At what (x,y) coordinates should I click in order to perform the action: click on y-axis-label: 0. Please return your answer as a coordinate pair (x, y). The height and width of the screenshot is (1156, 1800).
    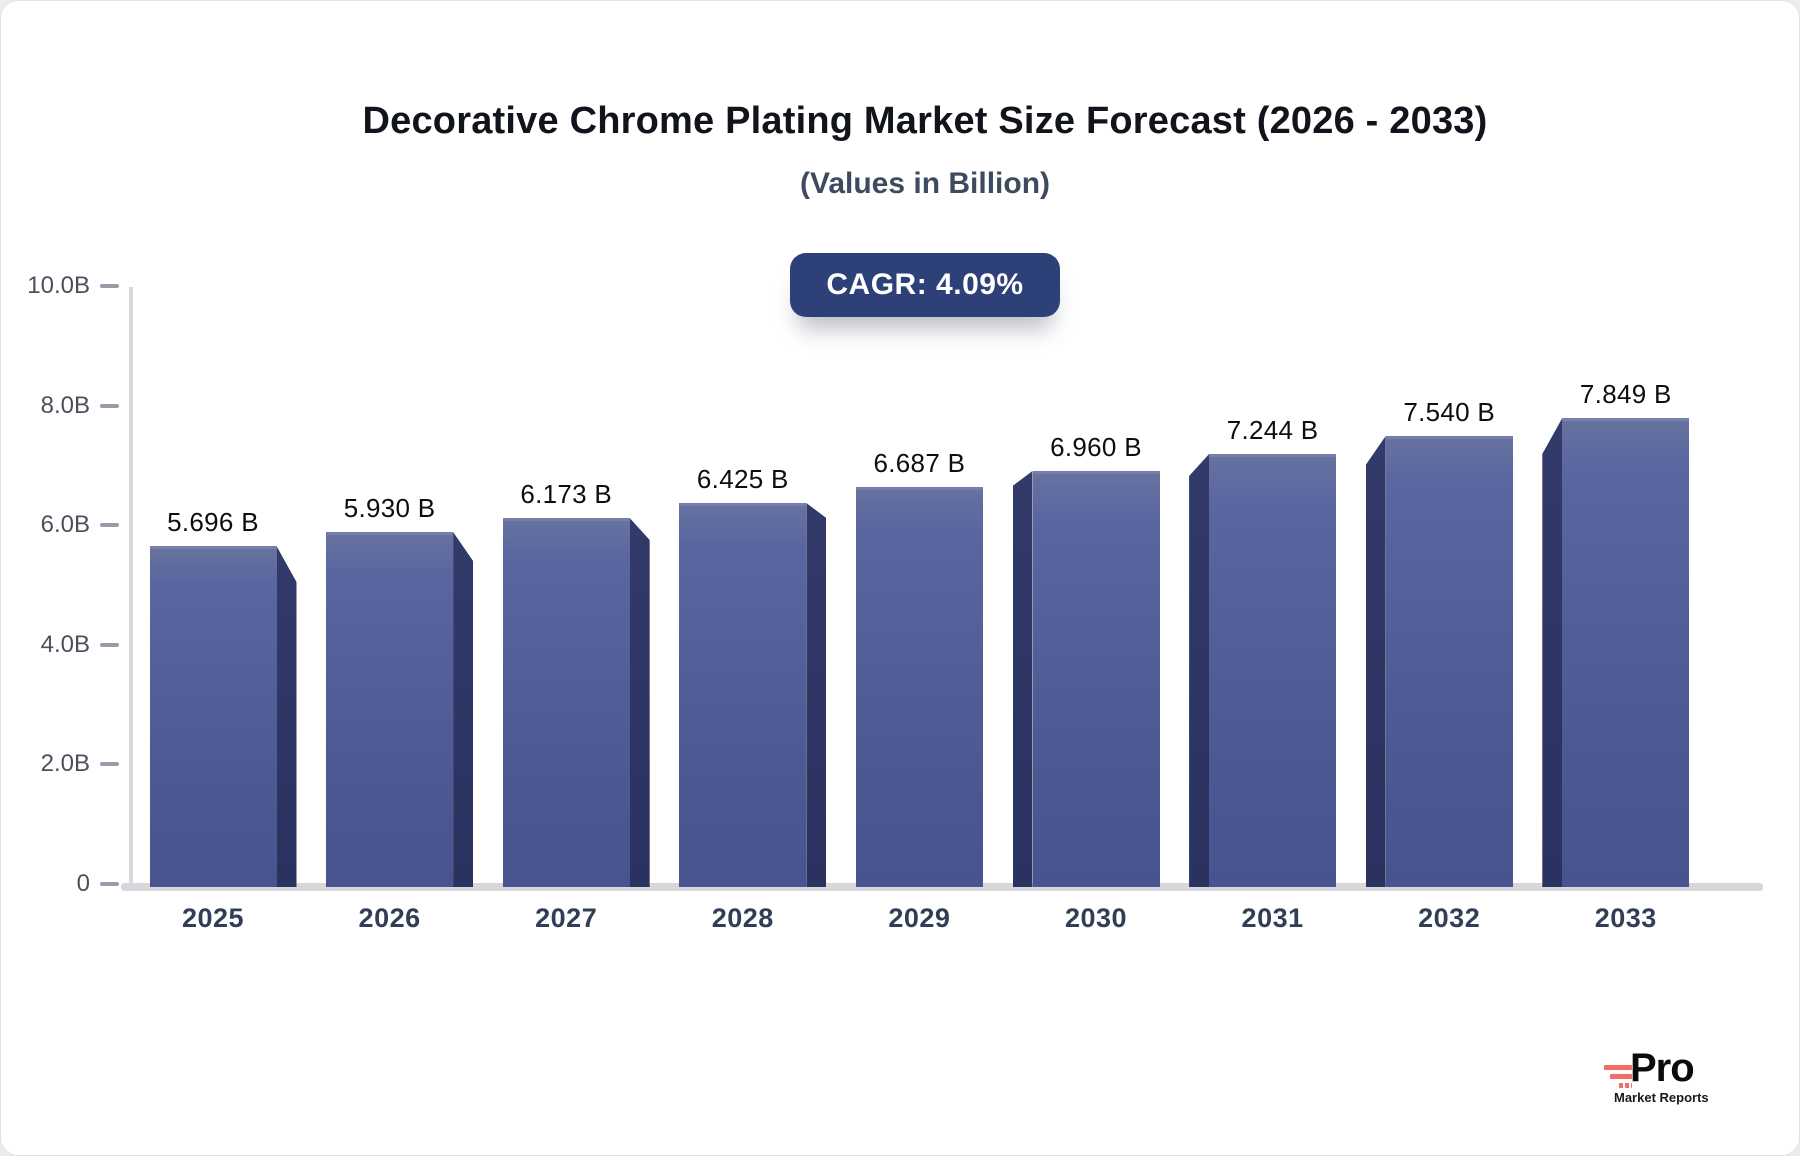
    Looking at the image, I should click on (83, 883).